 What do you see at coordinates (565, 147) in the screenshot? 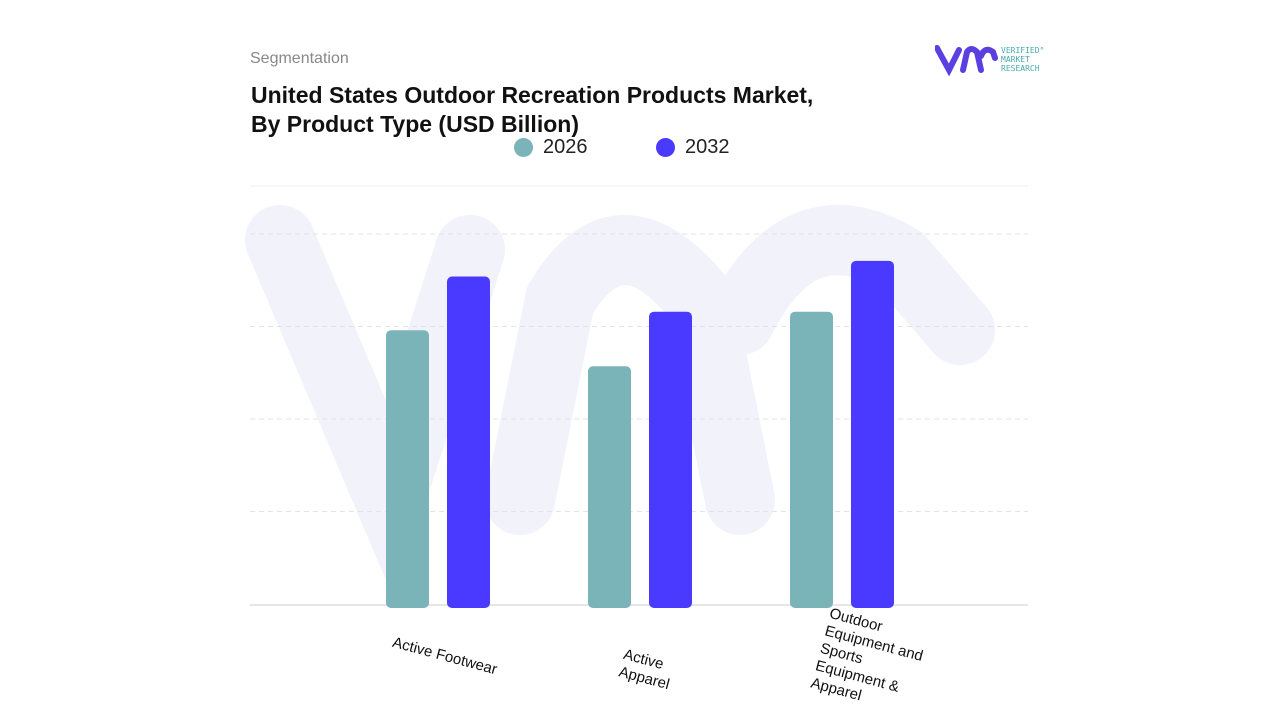
I see `legend-label: 2026` at bounding box center [565, 147].